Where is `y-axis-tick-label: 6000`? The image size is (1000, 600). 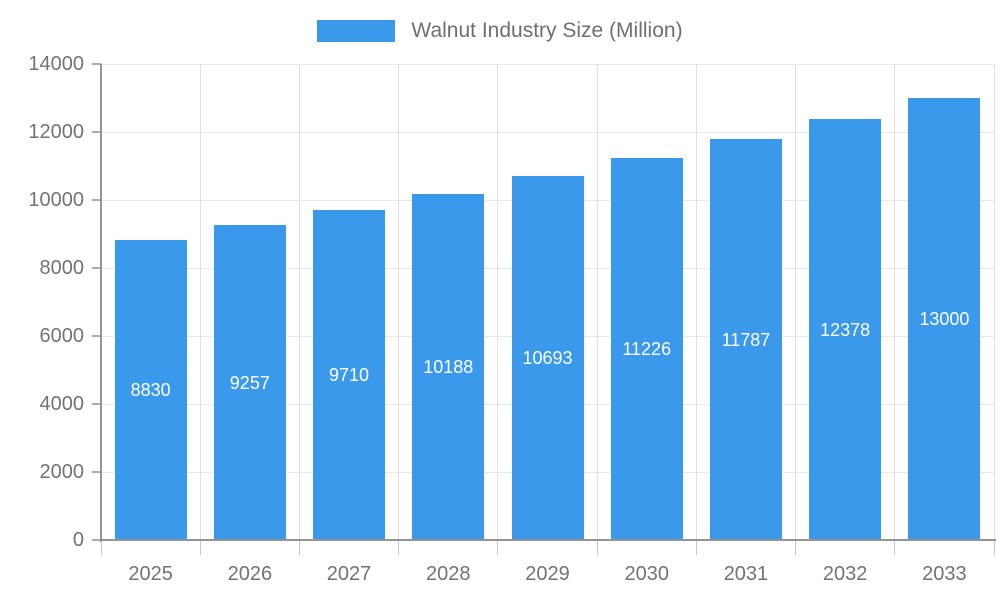
y-axis-tick-label: 6000 is located at coordinates (62, 336).